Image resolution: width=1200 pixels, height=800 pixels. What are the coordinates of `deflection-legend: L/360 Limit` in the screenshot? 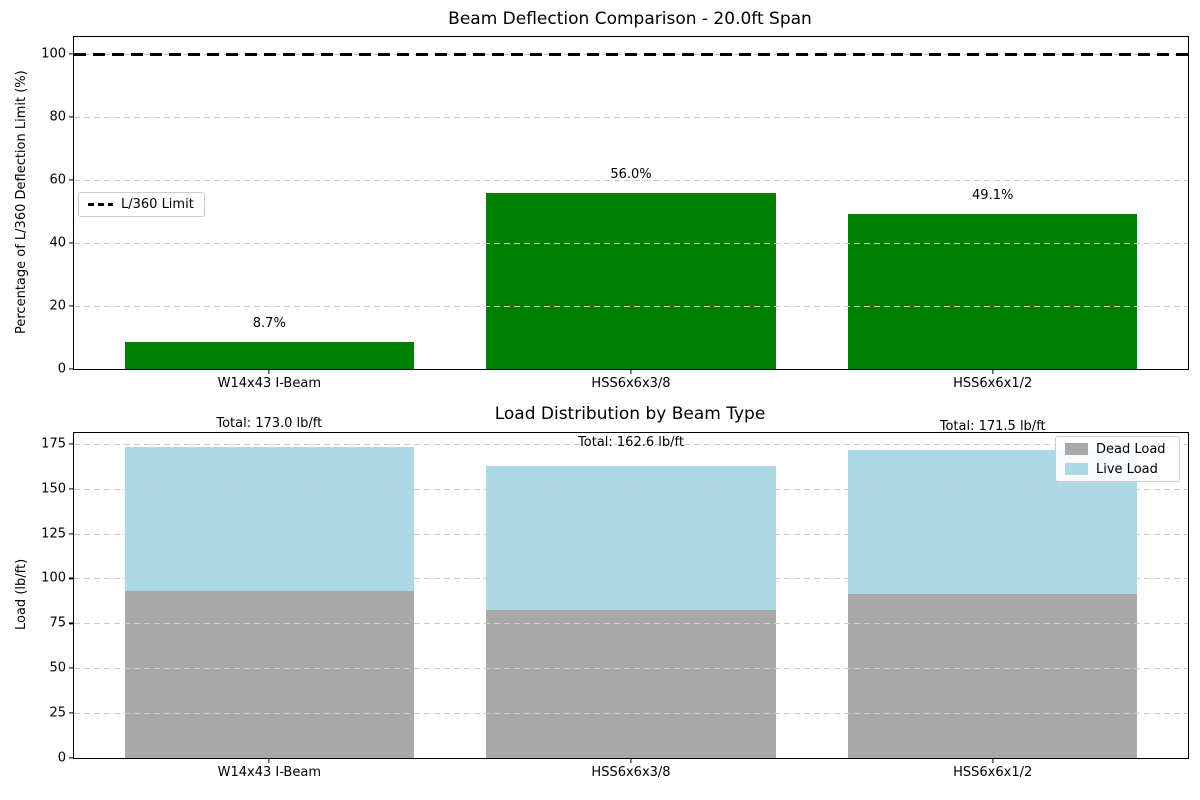 It's located at (141, 204).